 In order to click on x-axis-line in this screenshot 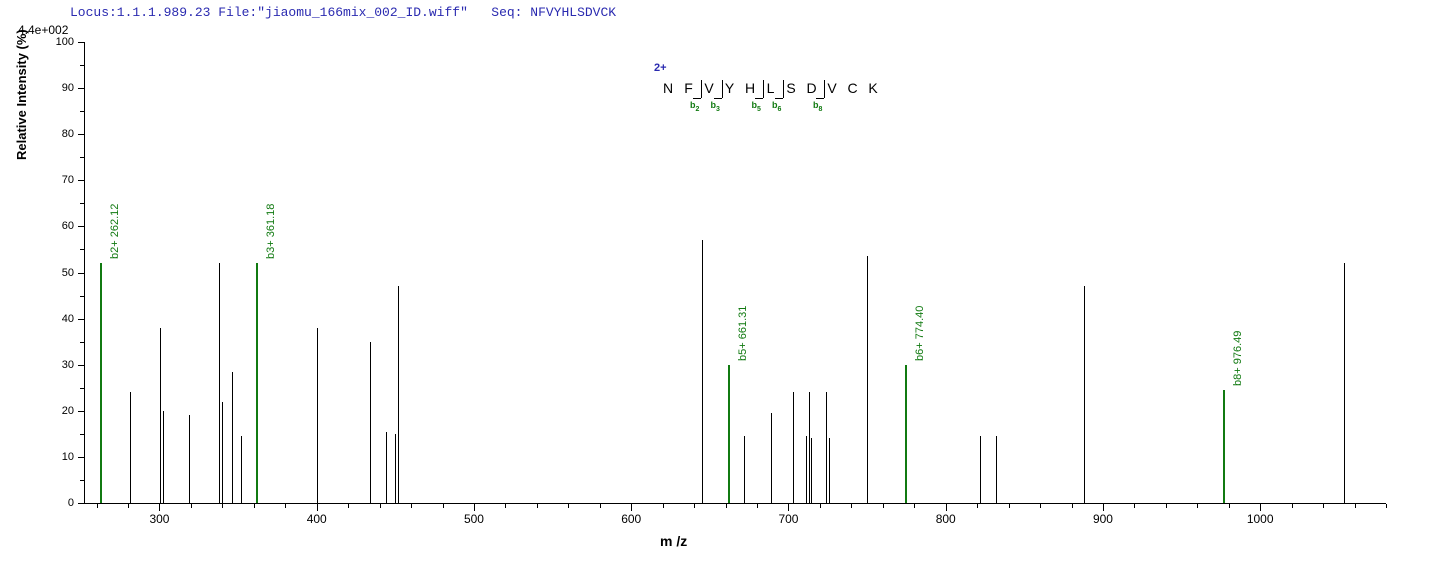, I will do `click(735, 503)`.